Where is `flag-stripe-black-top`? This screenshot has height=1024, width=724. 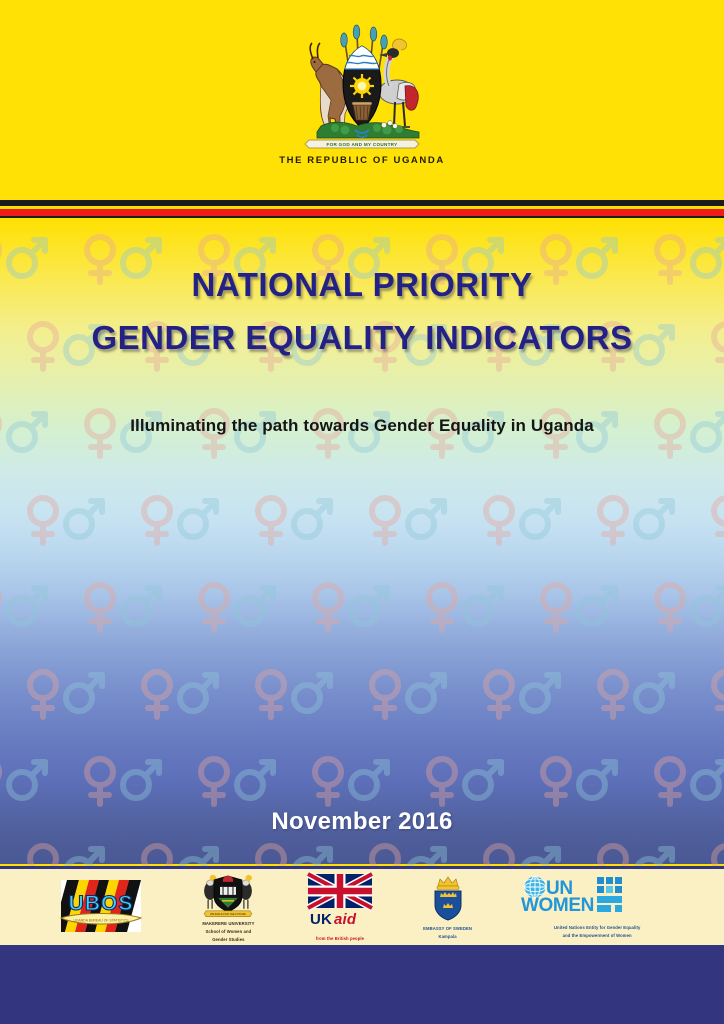
flag-stripe-black-top is located at coordinates (362, 203).